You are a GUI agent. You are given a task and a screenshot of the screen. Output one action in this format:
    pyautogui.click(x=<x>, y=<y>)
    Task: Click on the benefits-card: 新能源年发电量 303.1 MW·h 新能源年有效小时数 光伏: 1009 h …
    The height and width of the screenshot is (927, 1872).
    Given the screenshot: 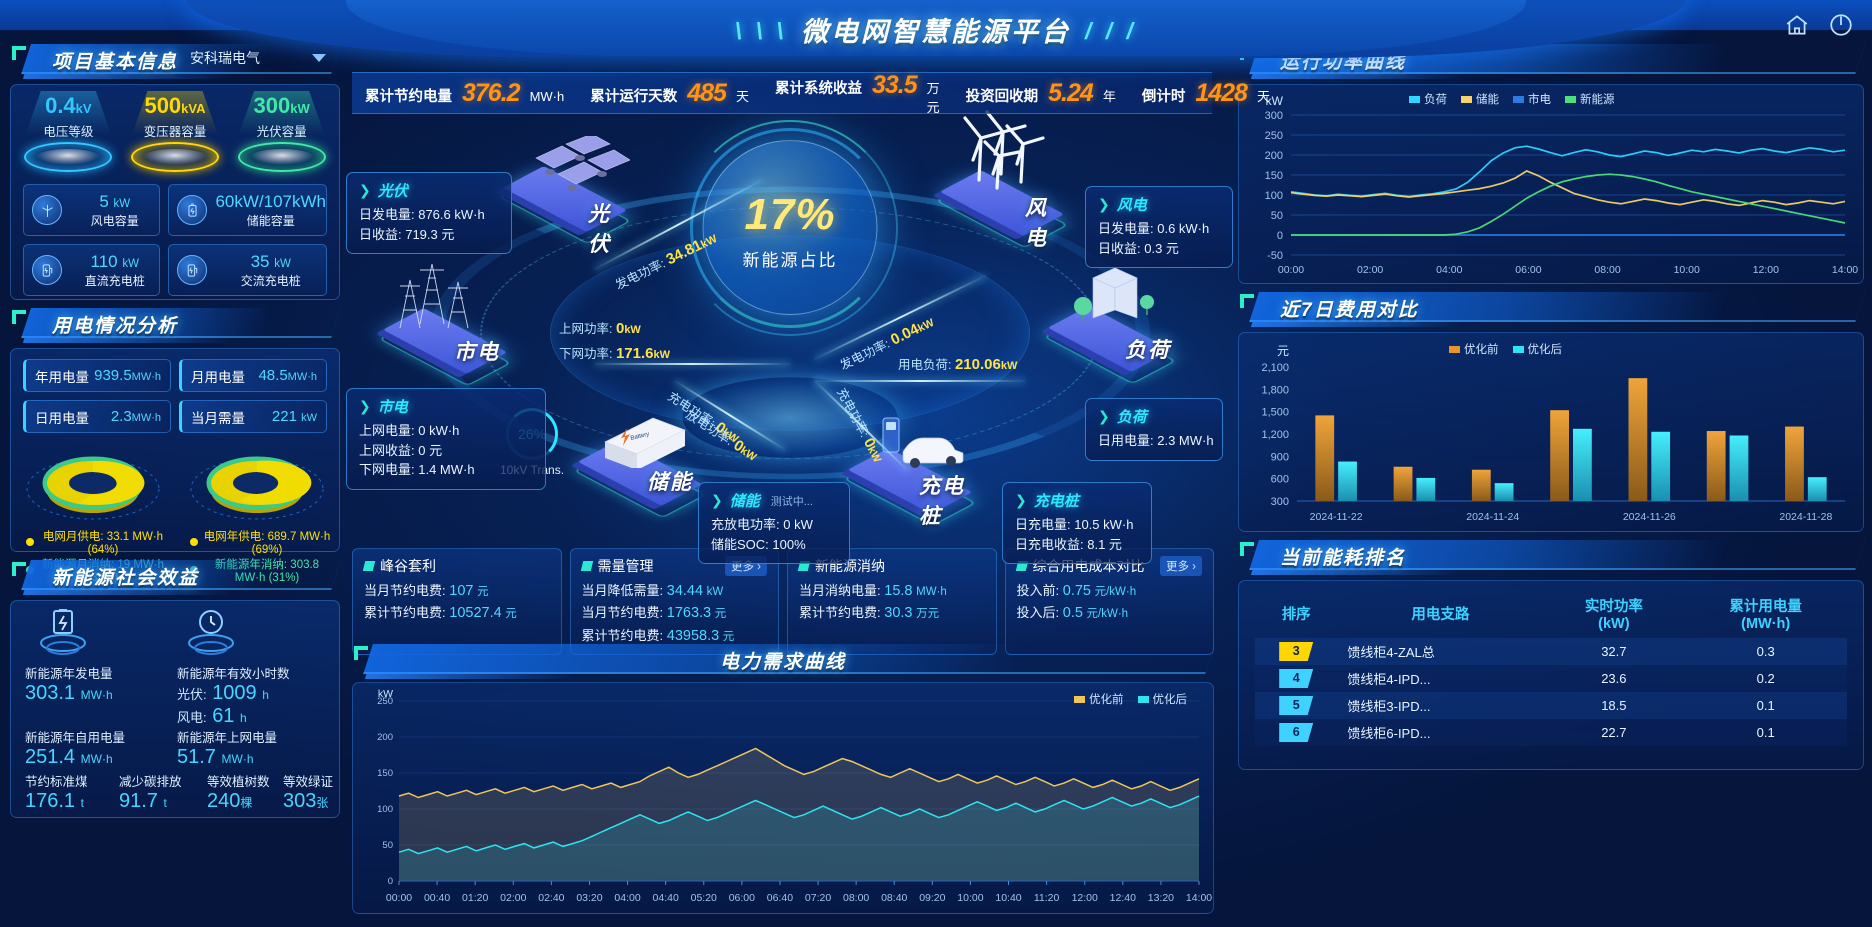 What is the action you would take?
    pyautogui.click(x=175, y=709)
    